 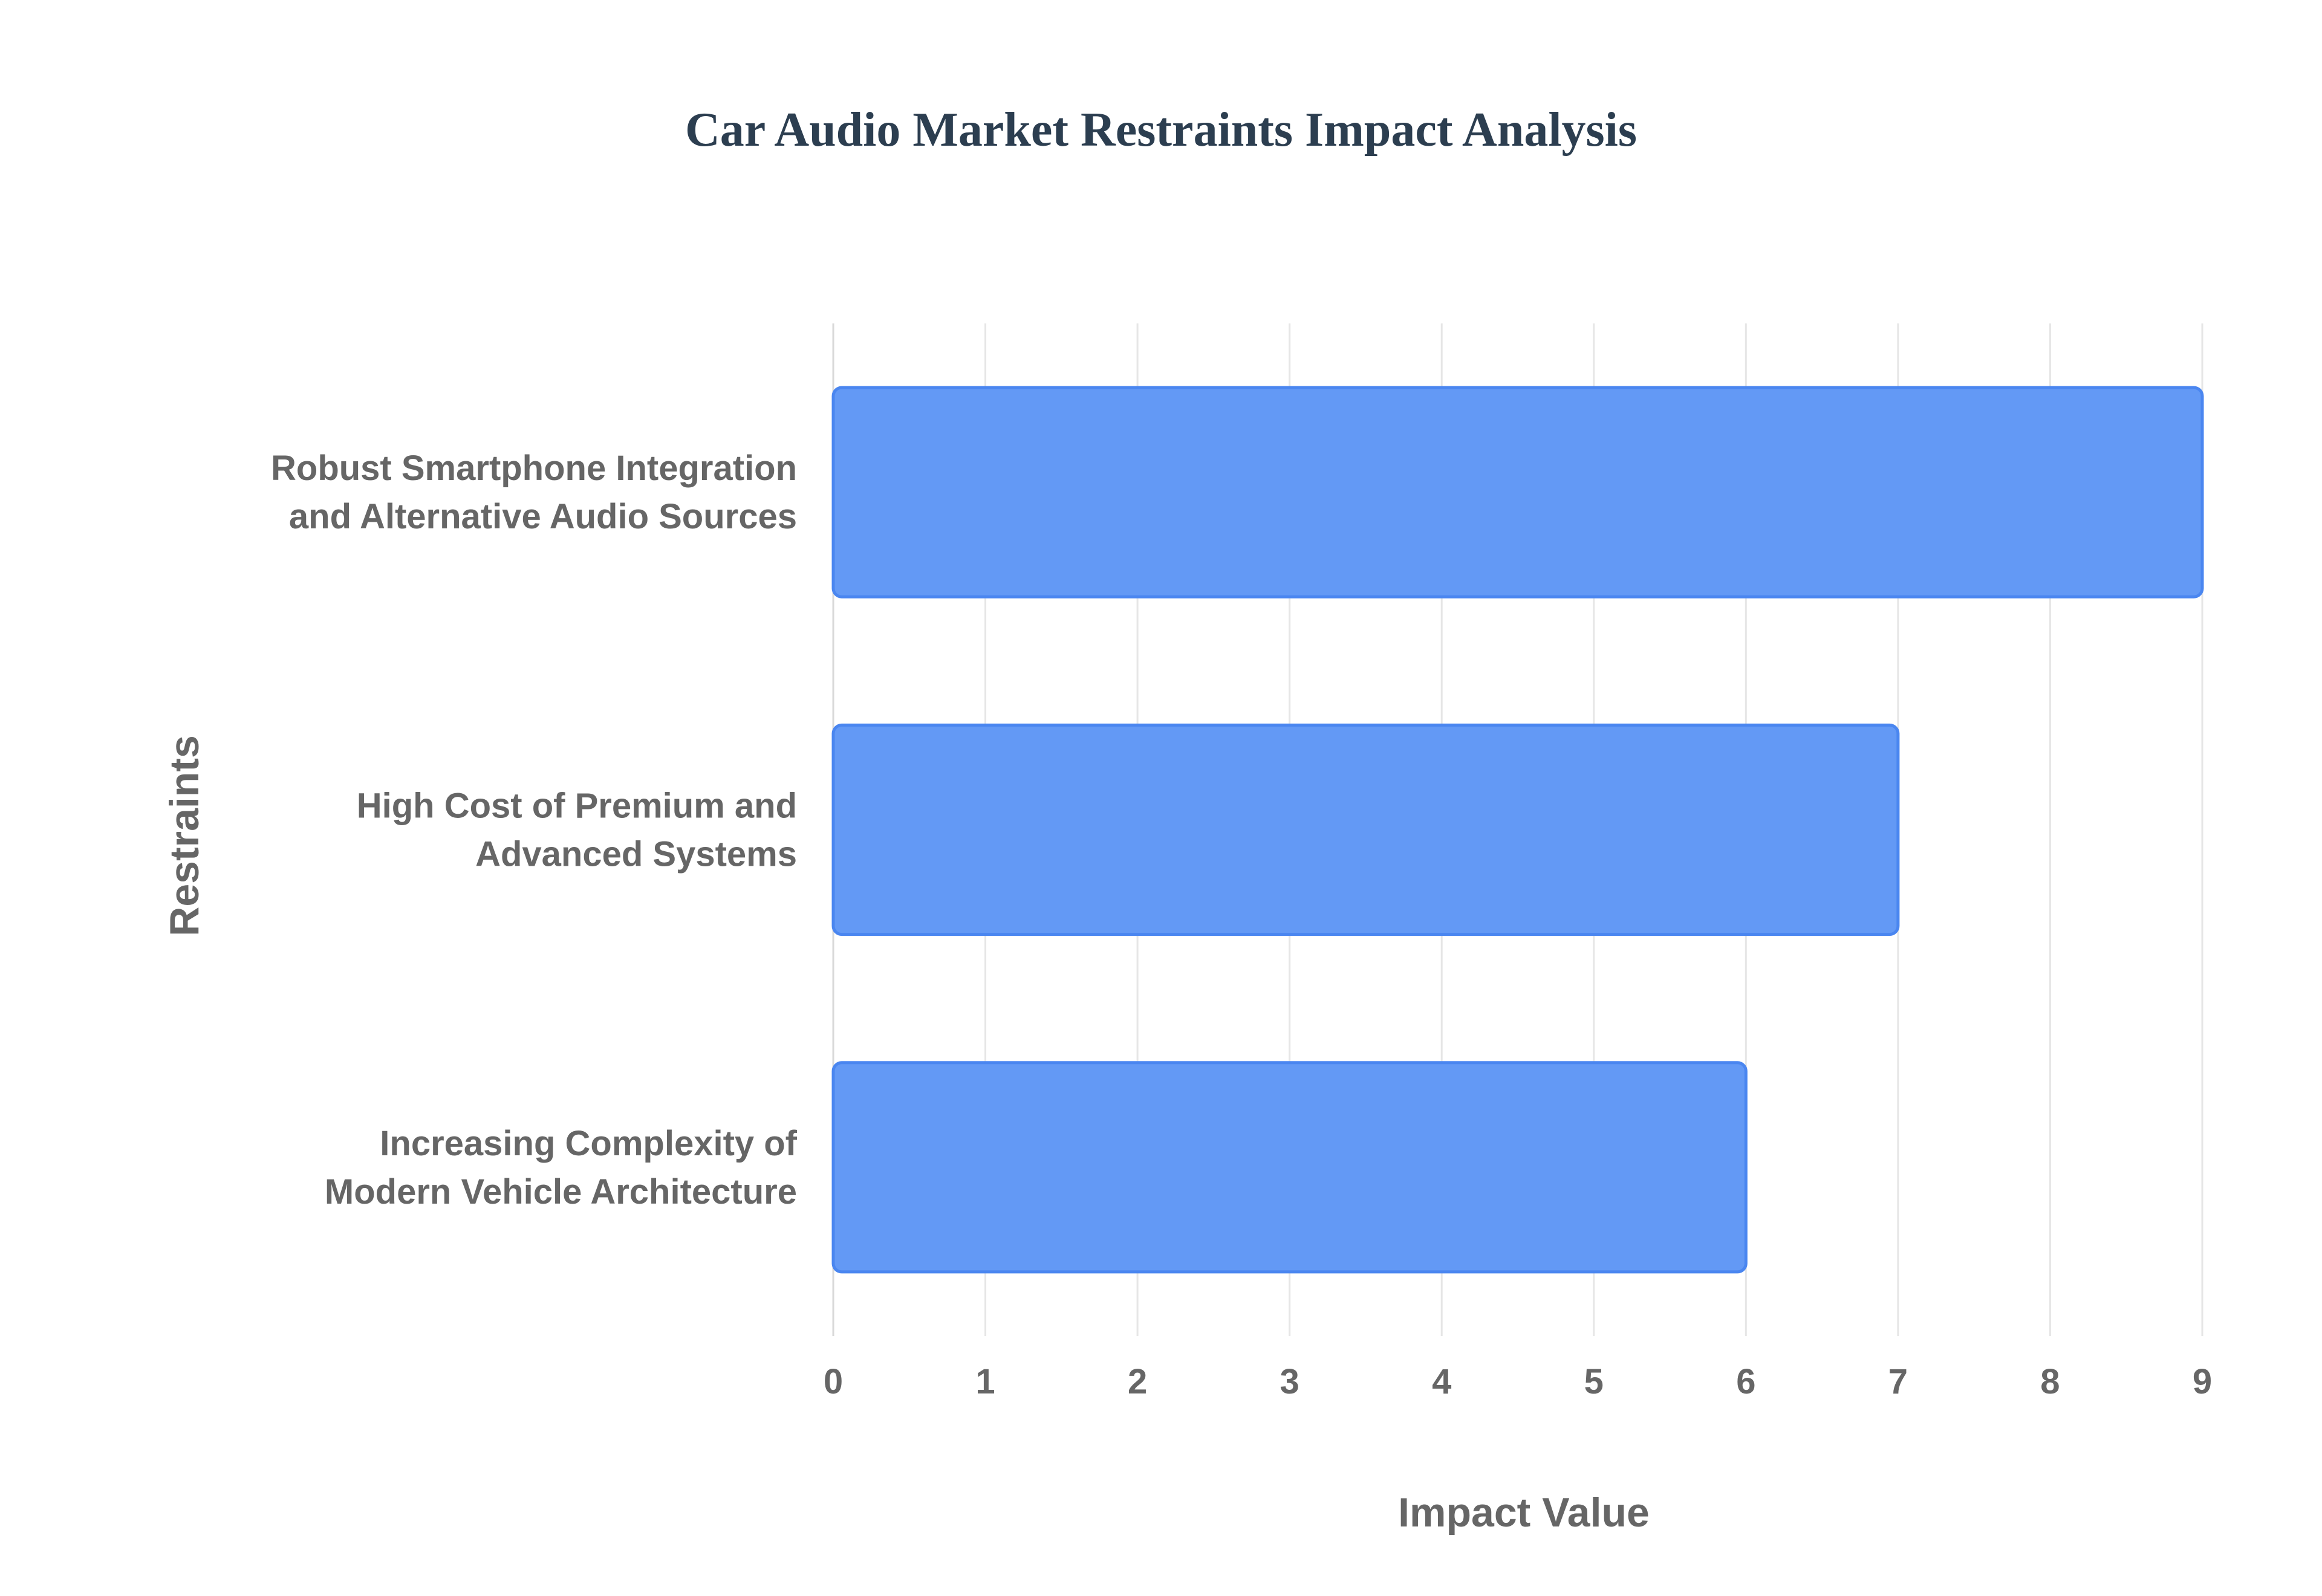 What do you see at coordinates (534, 468) in the screenshot?
I see `category-label-line: Robust Smartphone Integration` at bounding box center [534, 468].